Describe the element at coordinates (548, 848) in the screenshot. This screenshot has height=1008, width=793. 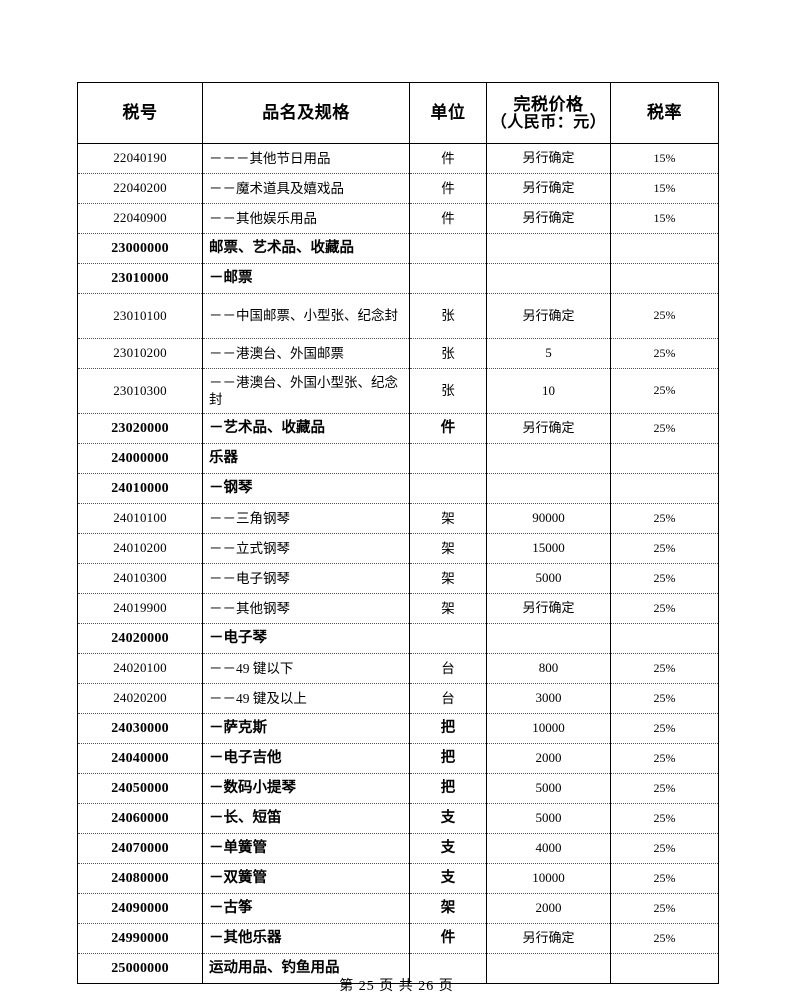
I see `cell-duty-paid-price: 4000` at that location.